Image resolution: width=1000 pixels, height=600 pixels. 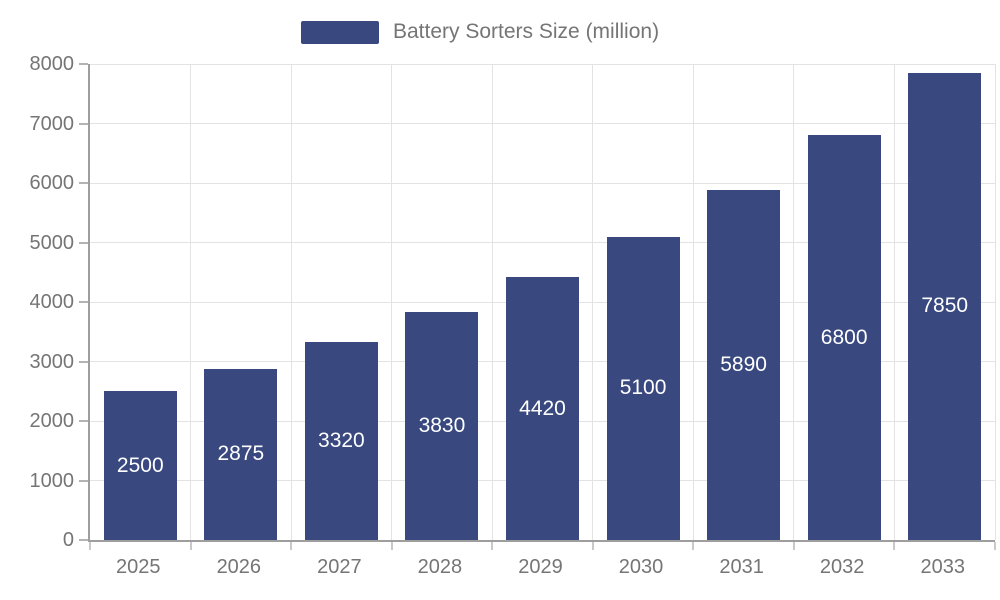 I want to click on x-axis-tick-label: 2032, so click(x=842, y=567).